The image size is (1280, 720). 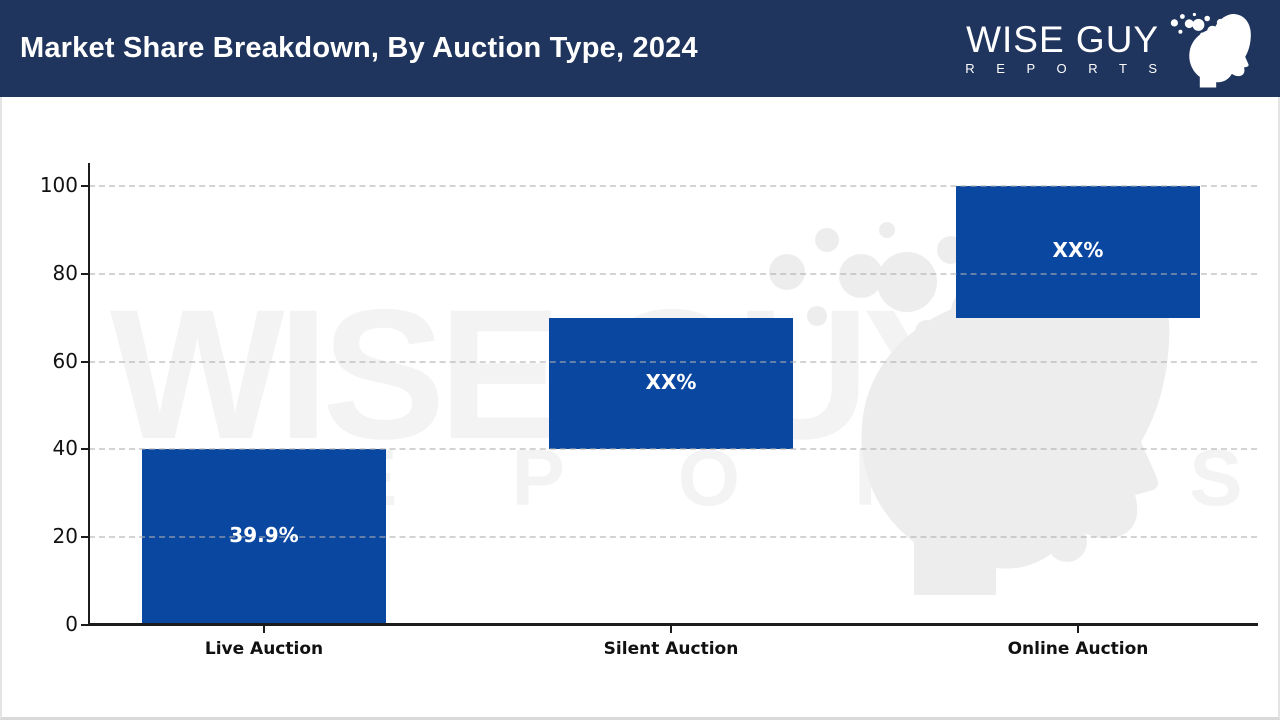 I want to click on logo-text: WISE GUY R E P O R T S, so click(x=1062, y=47).